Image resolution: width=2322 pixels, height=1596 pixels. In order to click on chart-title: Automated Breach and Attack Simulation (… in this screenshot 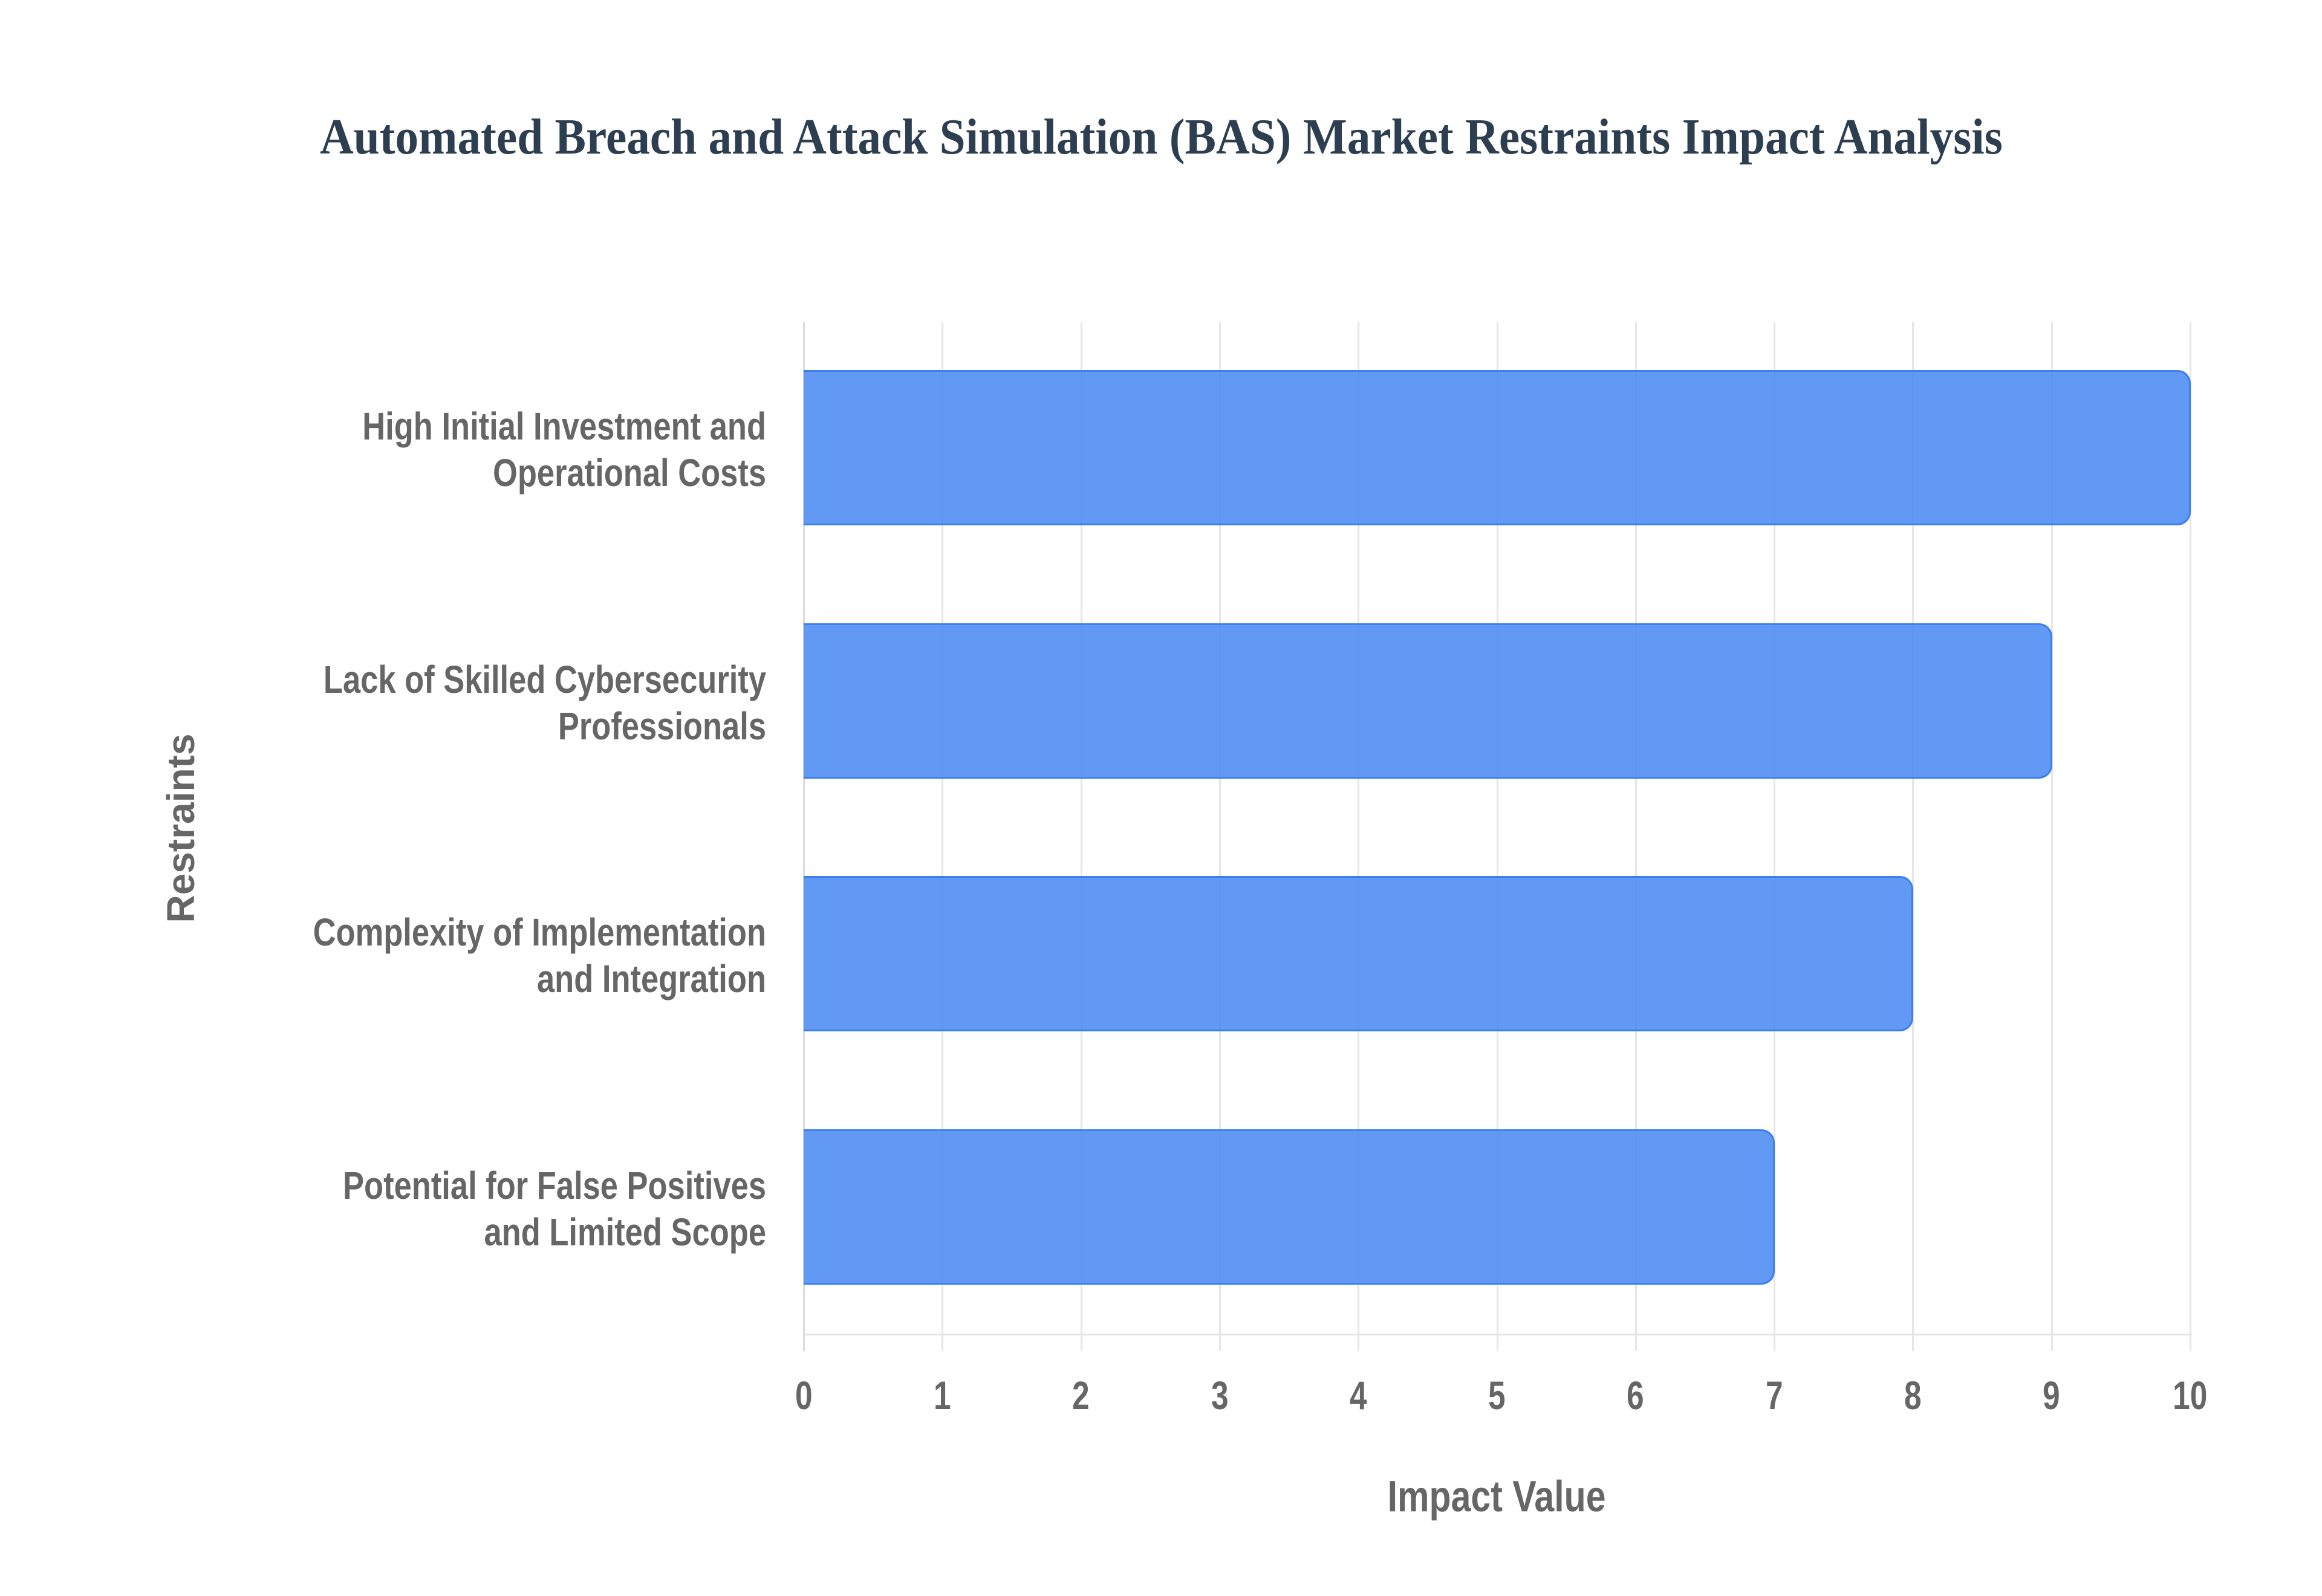, I will do `click(1161, 137)`.